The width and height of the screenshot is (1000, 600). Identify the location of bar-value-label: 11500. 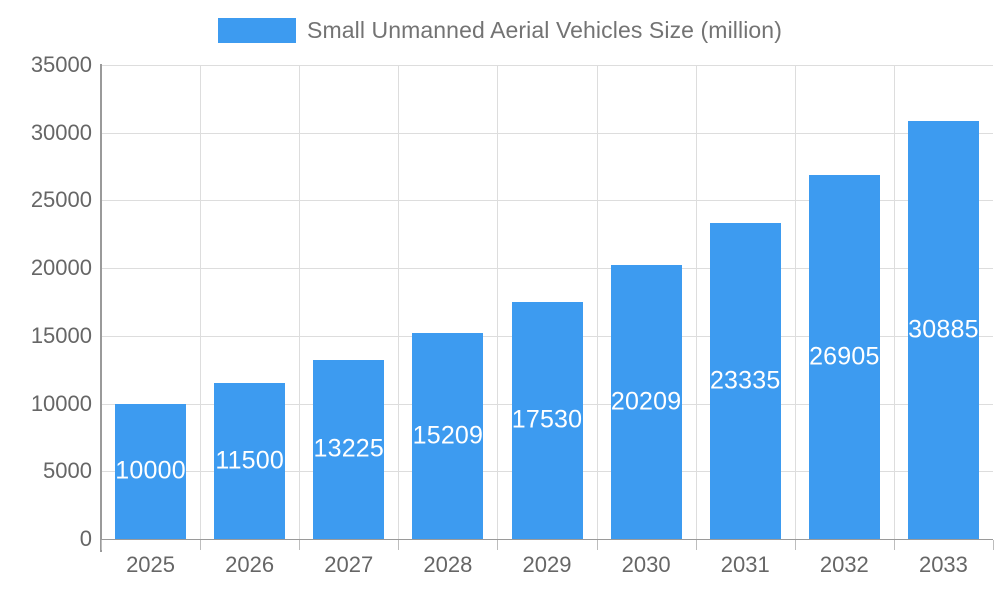
(249, 460).